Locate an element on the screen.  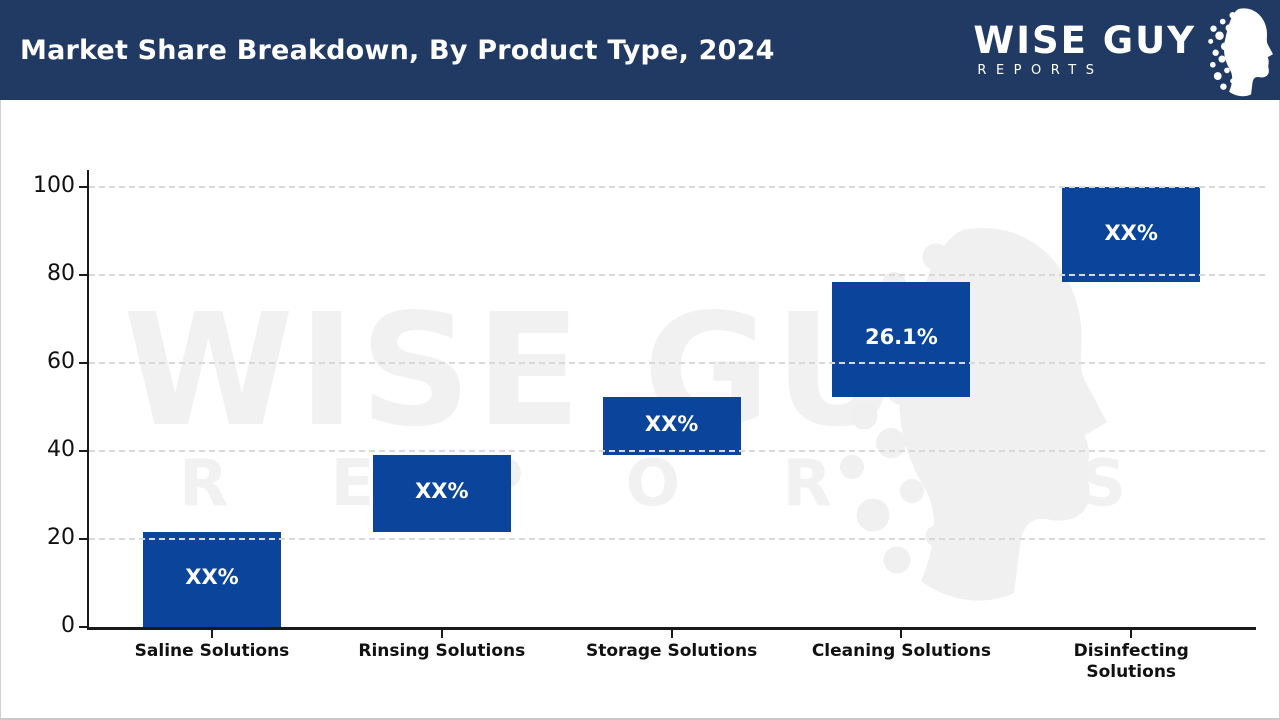
bar-rinsing-solutions is located at coordinates (441, 493).